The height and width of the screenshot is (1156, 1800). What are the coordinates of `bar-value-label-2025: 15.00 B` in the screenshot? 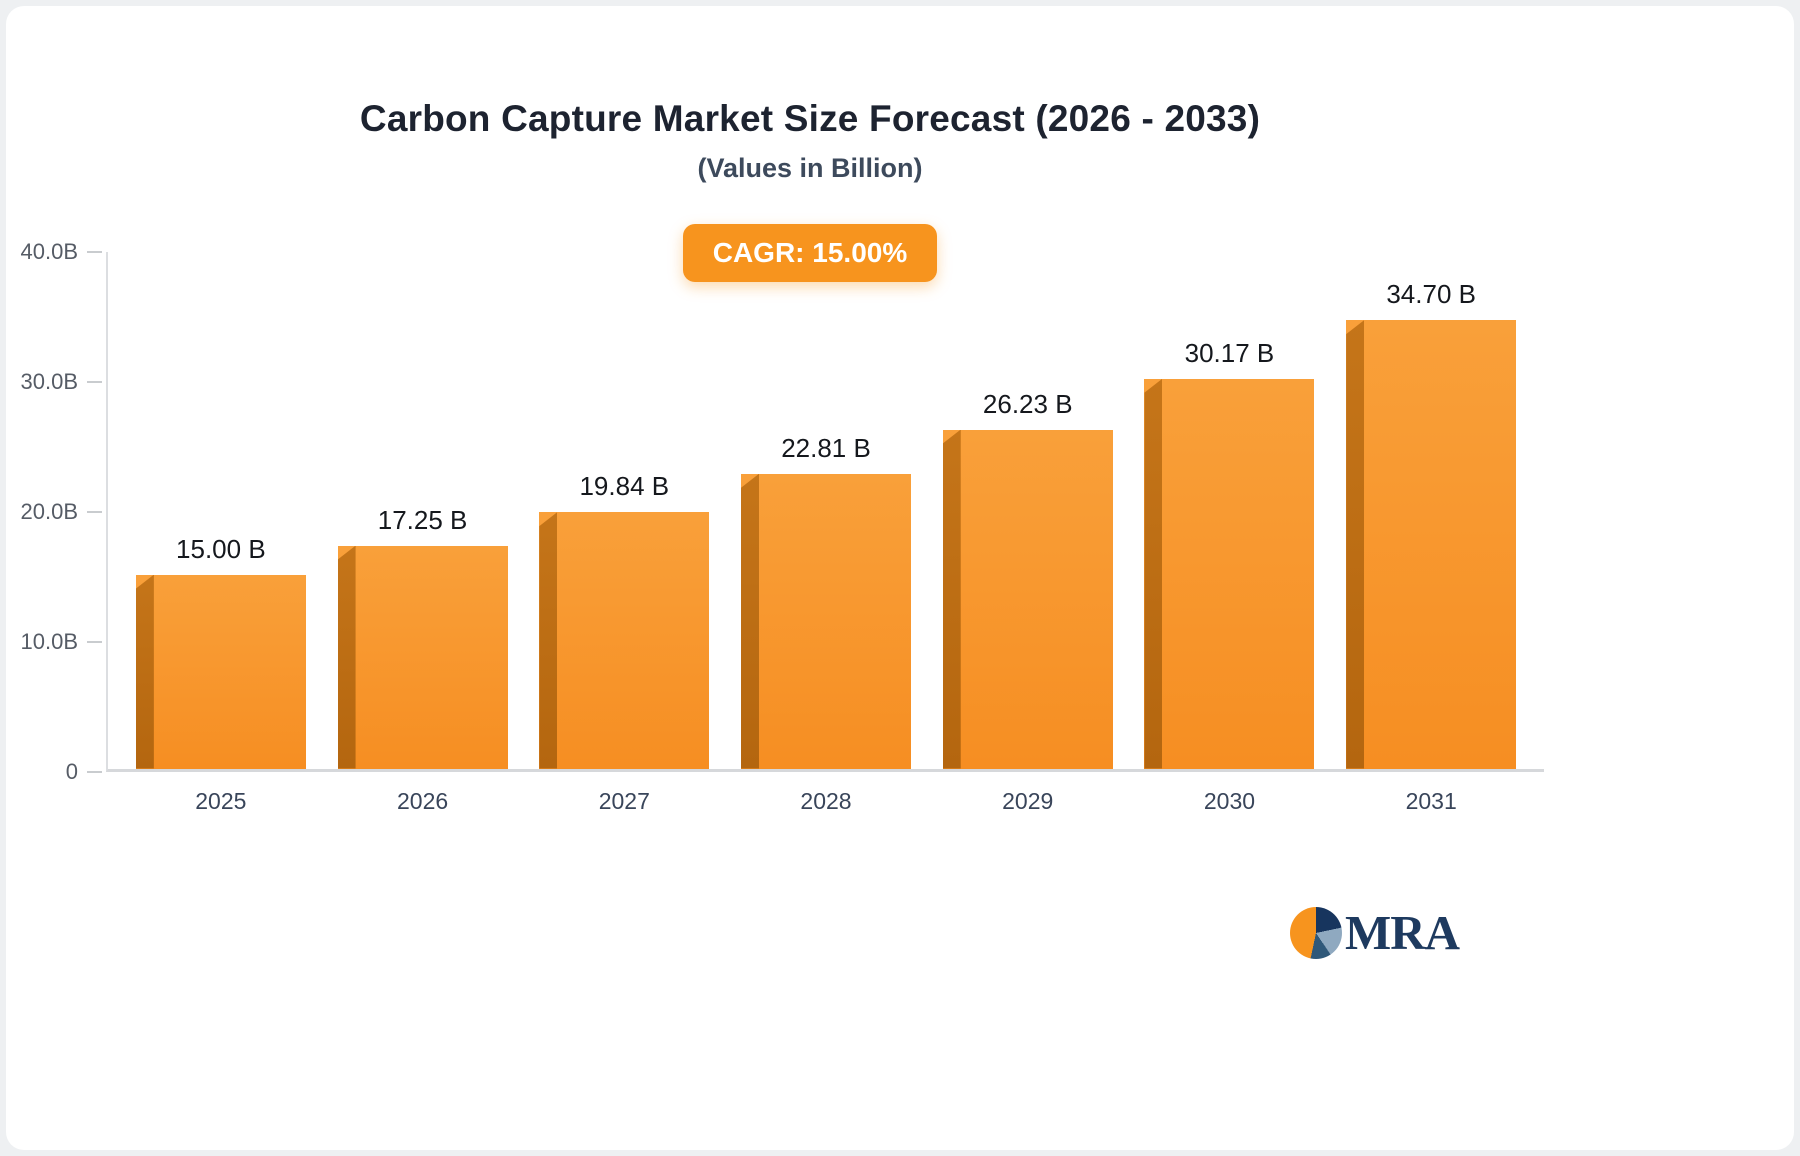 It's located at (221, 548).